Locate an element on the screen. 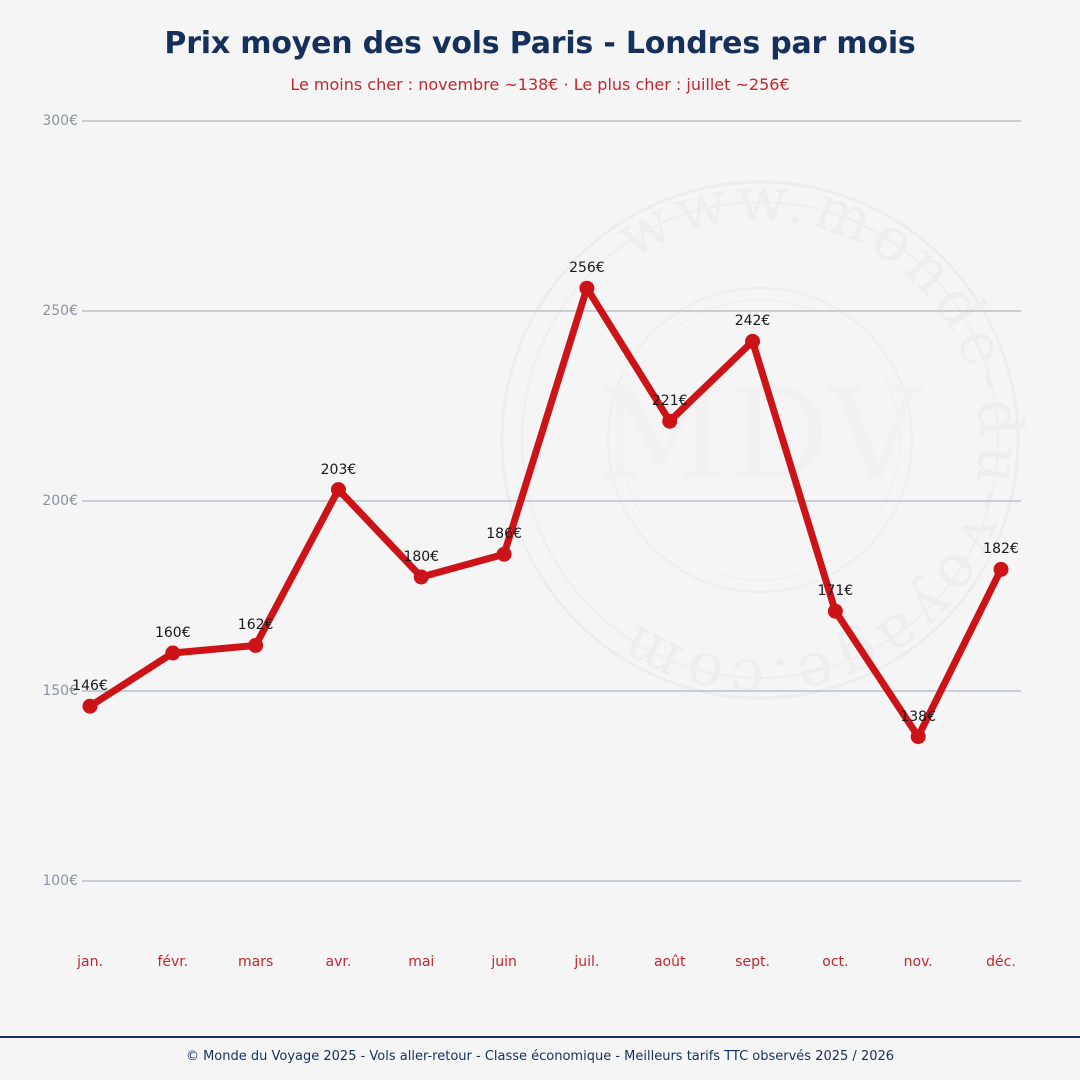  y-axis-tick-label: 200€ is located at coordinates (60, 501).